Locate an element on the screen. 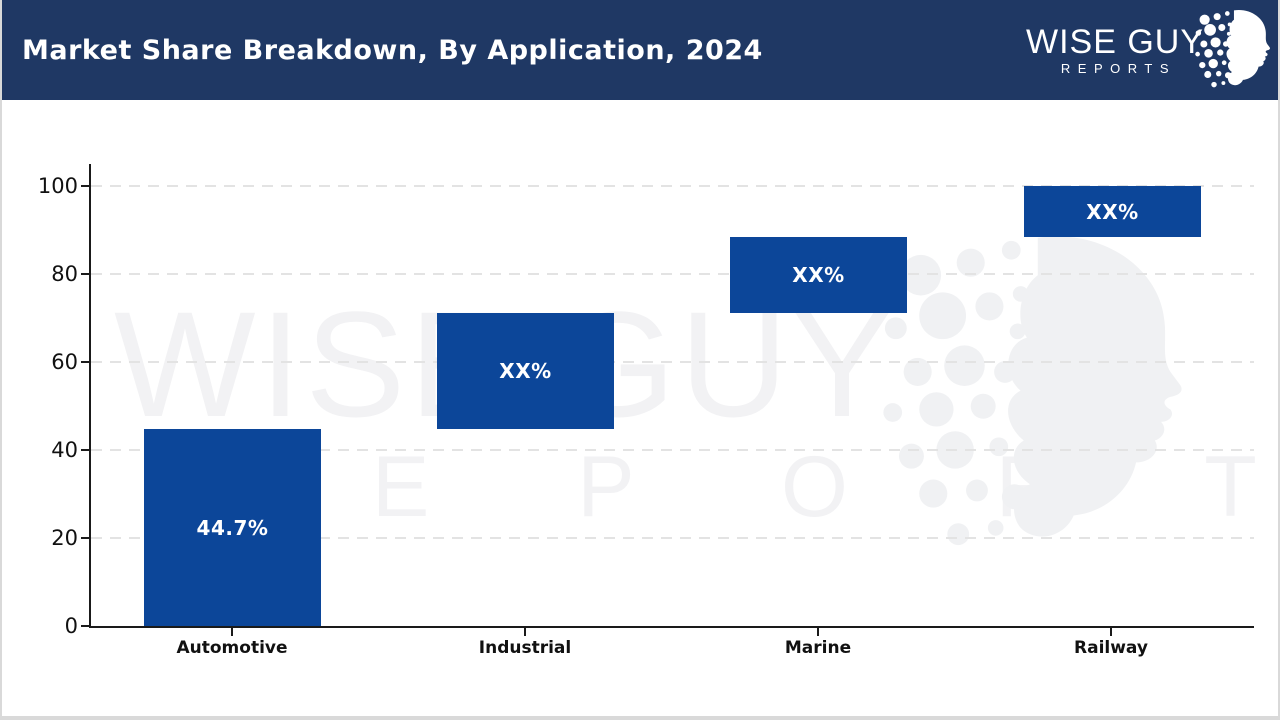 The height and width of the screenshot is (720, 1280). y-axis-line is located at coordinates (90, 396).